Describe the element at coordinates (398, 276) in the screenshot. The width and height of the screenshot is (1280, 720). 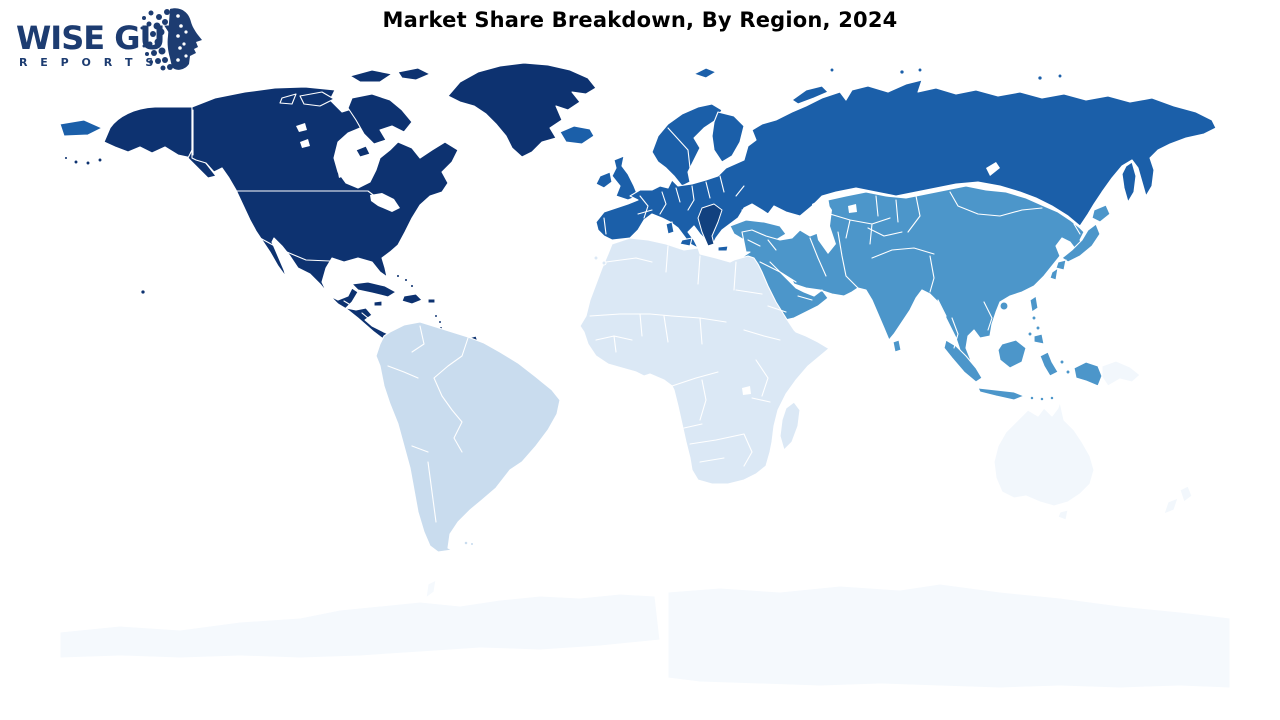
I see `bahamas` at that location.